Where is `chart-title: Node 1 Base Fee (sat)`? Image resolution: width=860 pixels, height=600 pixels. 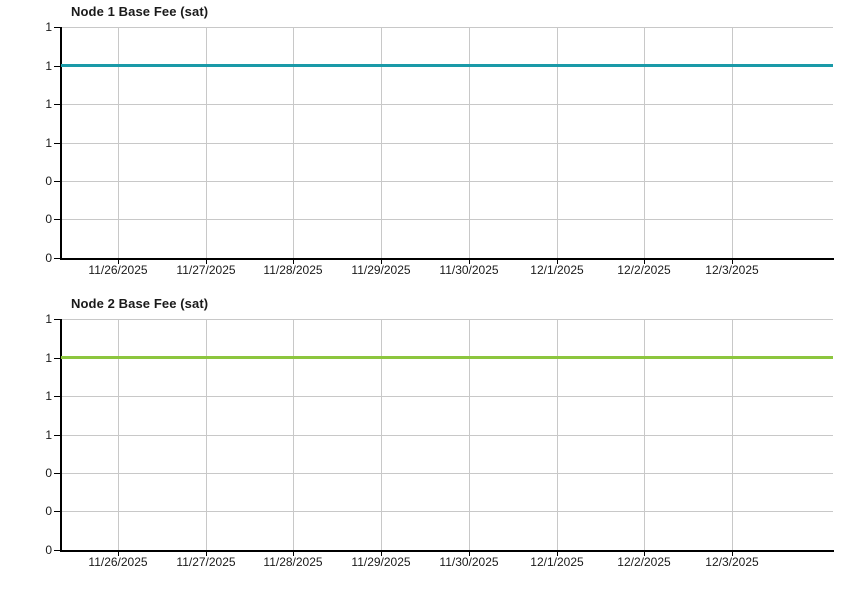
chart-title: Node 1 Base Fee (sat) is located at coordinates (140, 11).